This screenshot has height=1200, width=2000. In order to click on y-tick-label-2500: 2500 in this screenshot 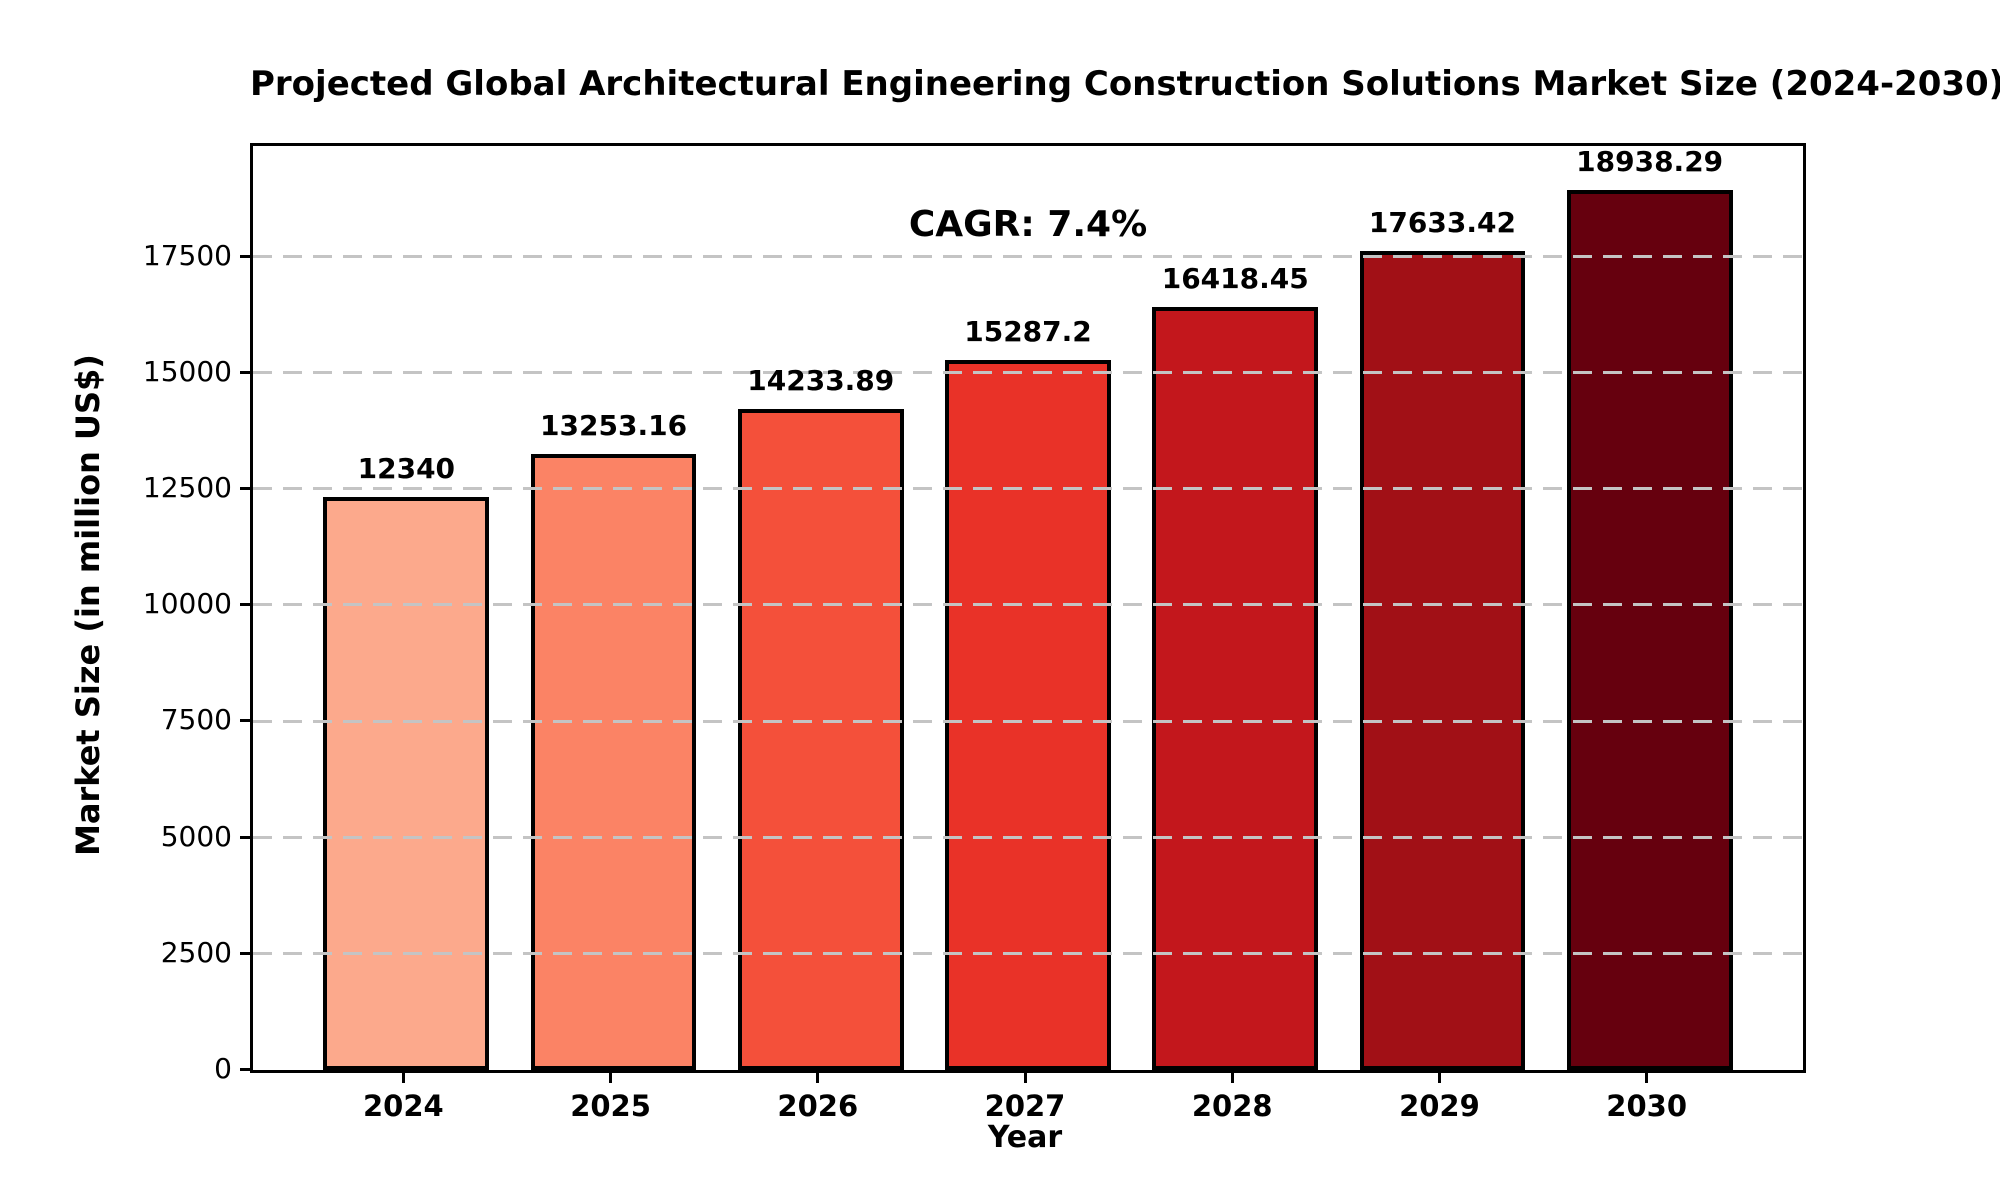, I will do `click(196, 952)`.